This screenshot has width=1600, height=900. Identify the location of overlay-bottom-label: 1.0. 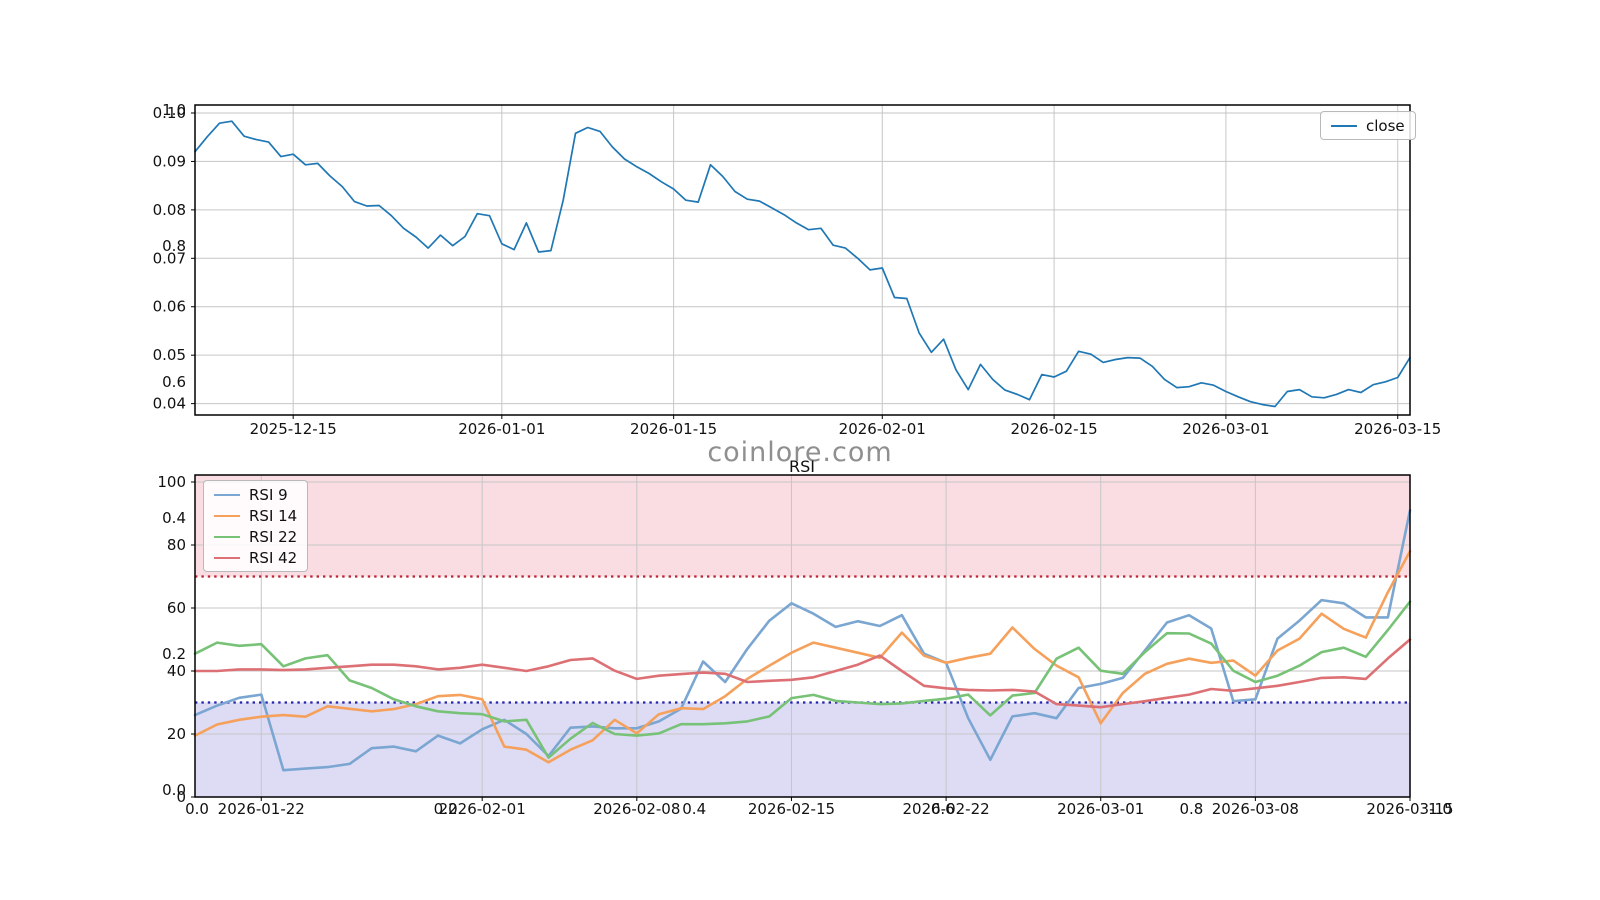
(1440, 809).